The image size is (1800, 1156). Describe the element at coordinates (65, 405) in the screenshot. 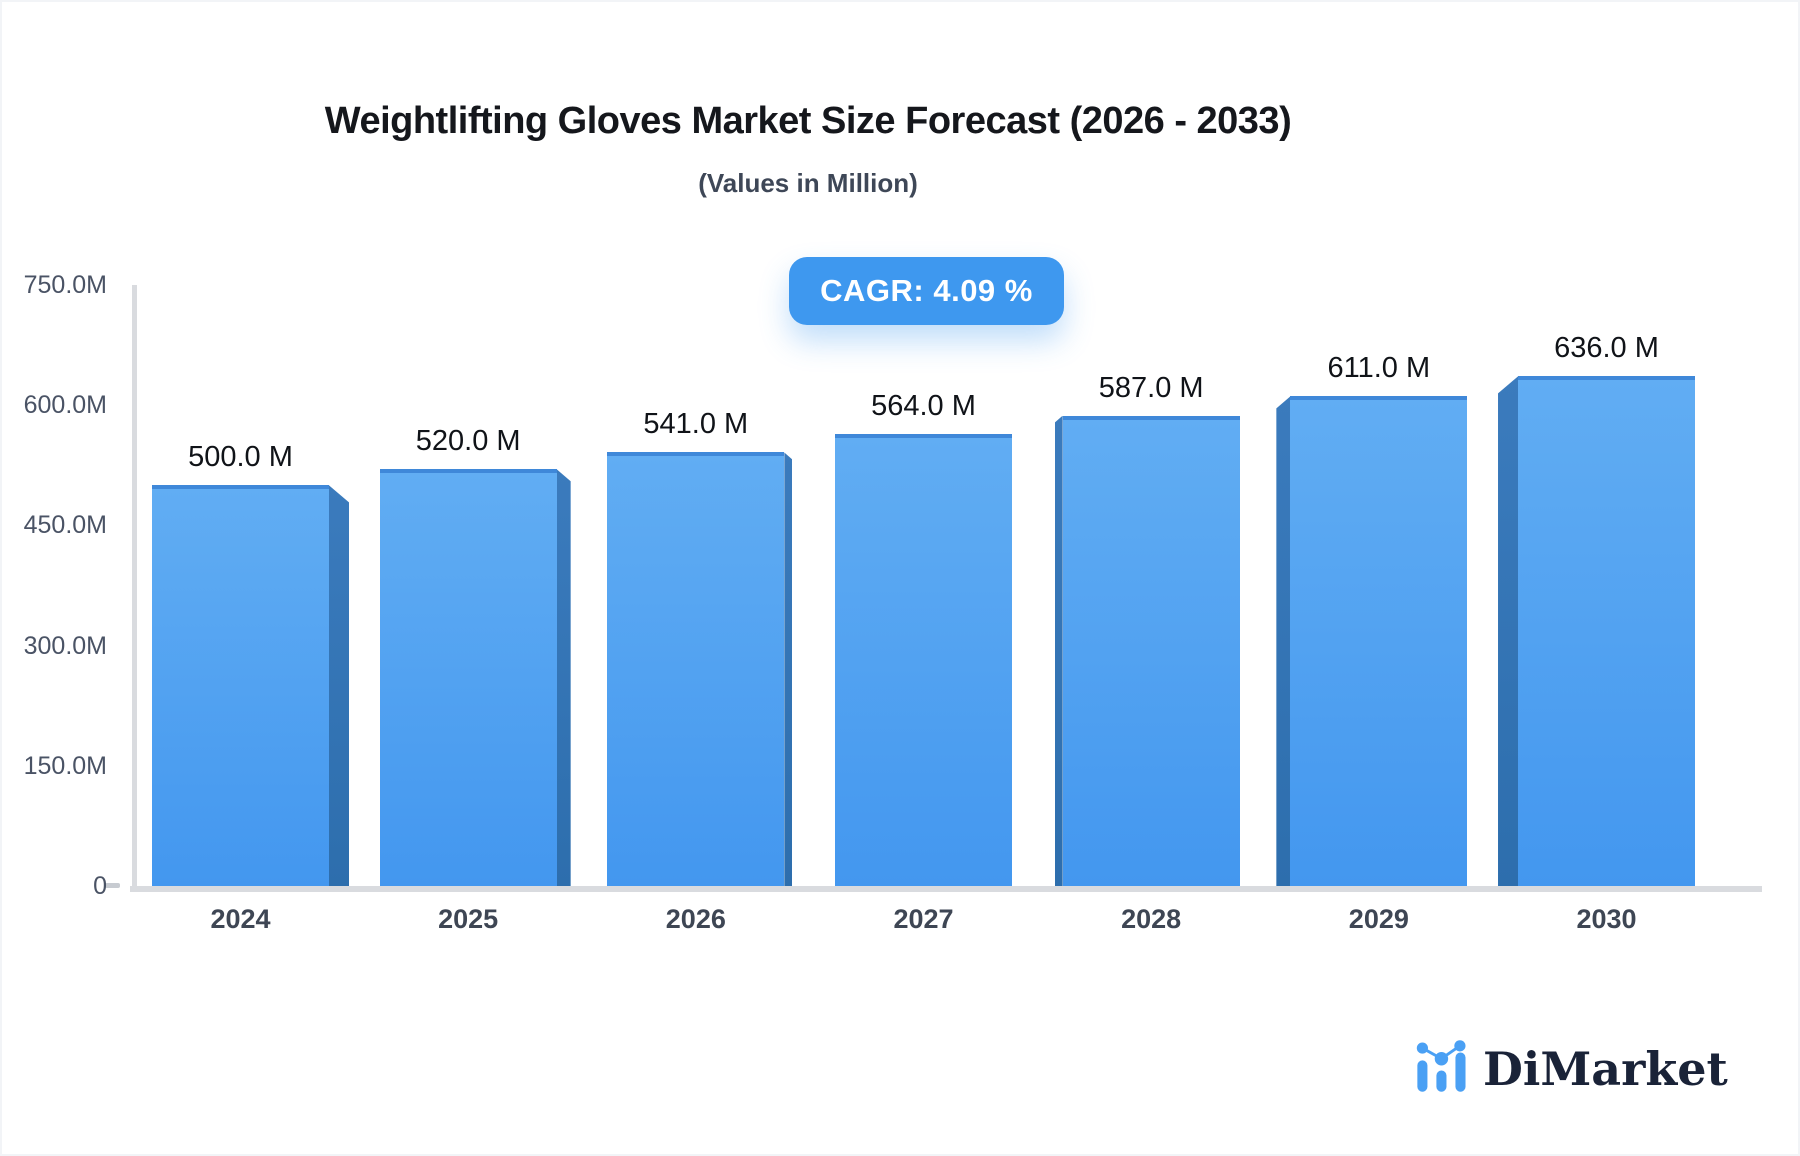

I see `y-tick-label: 600.0M` at that location.